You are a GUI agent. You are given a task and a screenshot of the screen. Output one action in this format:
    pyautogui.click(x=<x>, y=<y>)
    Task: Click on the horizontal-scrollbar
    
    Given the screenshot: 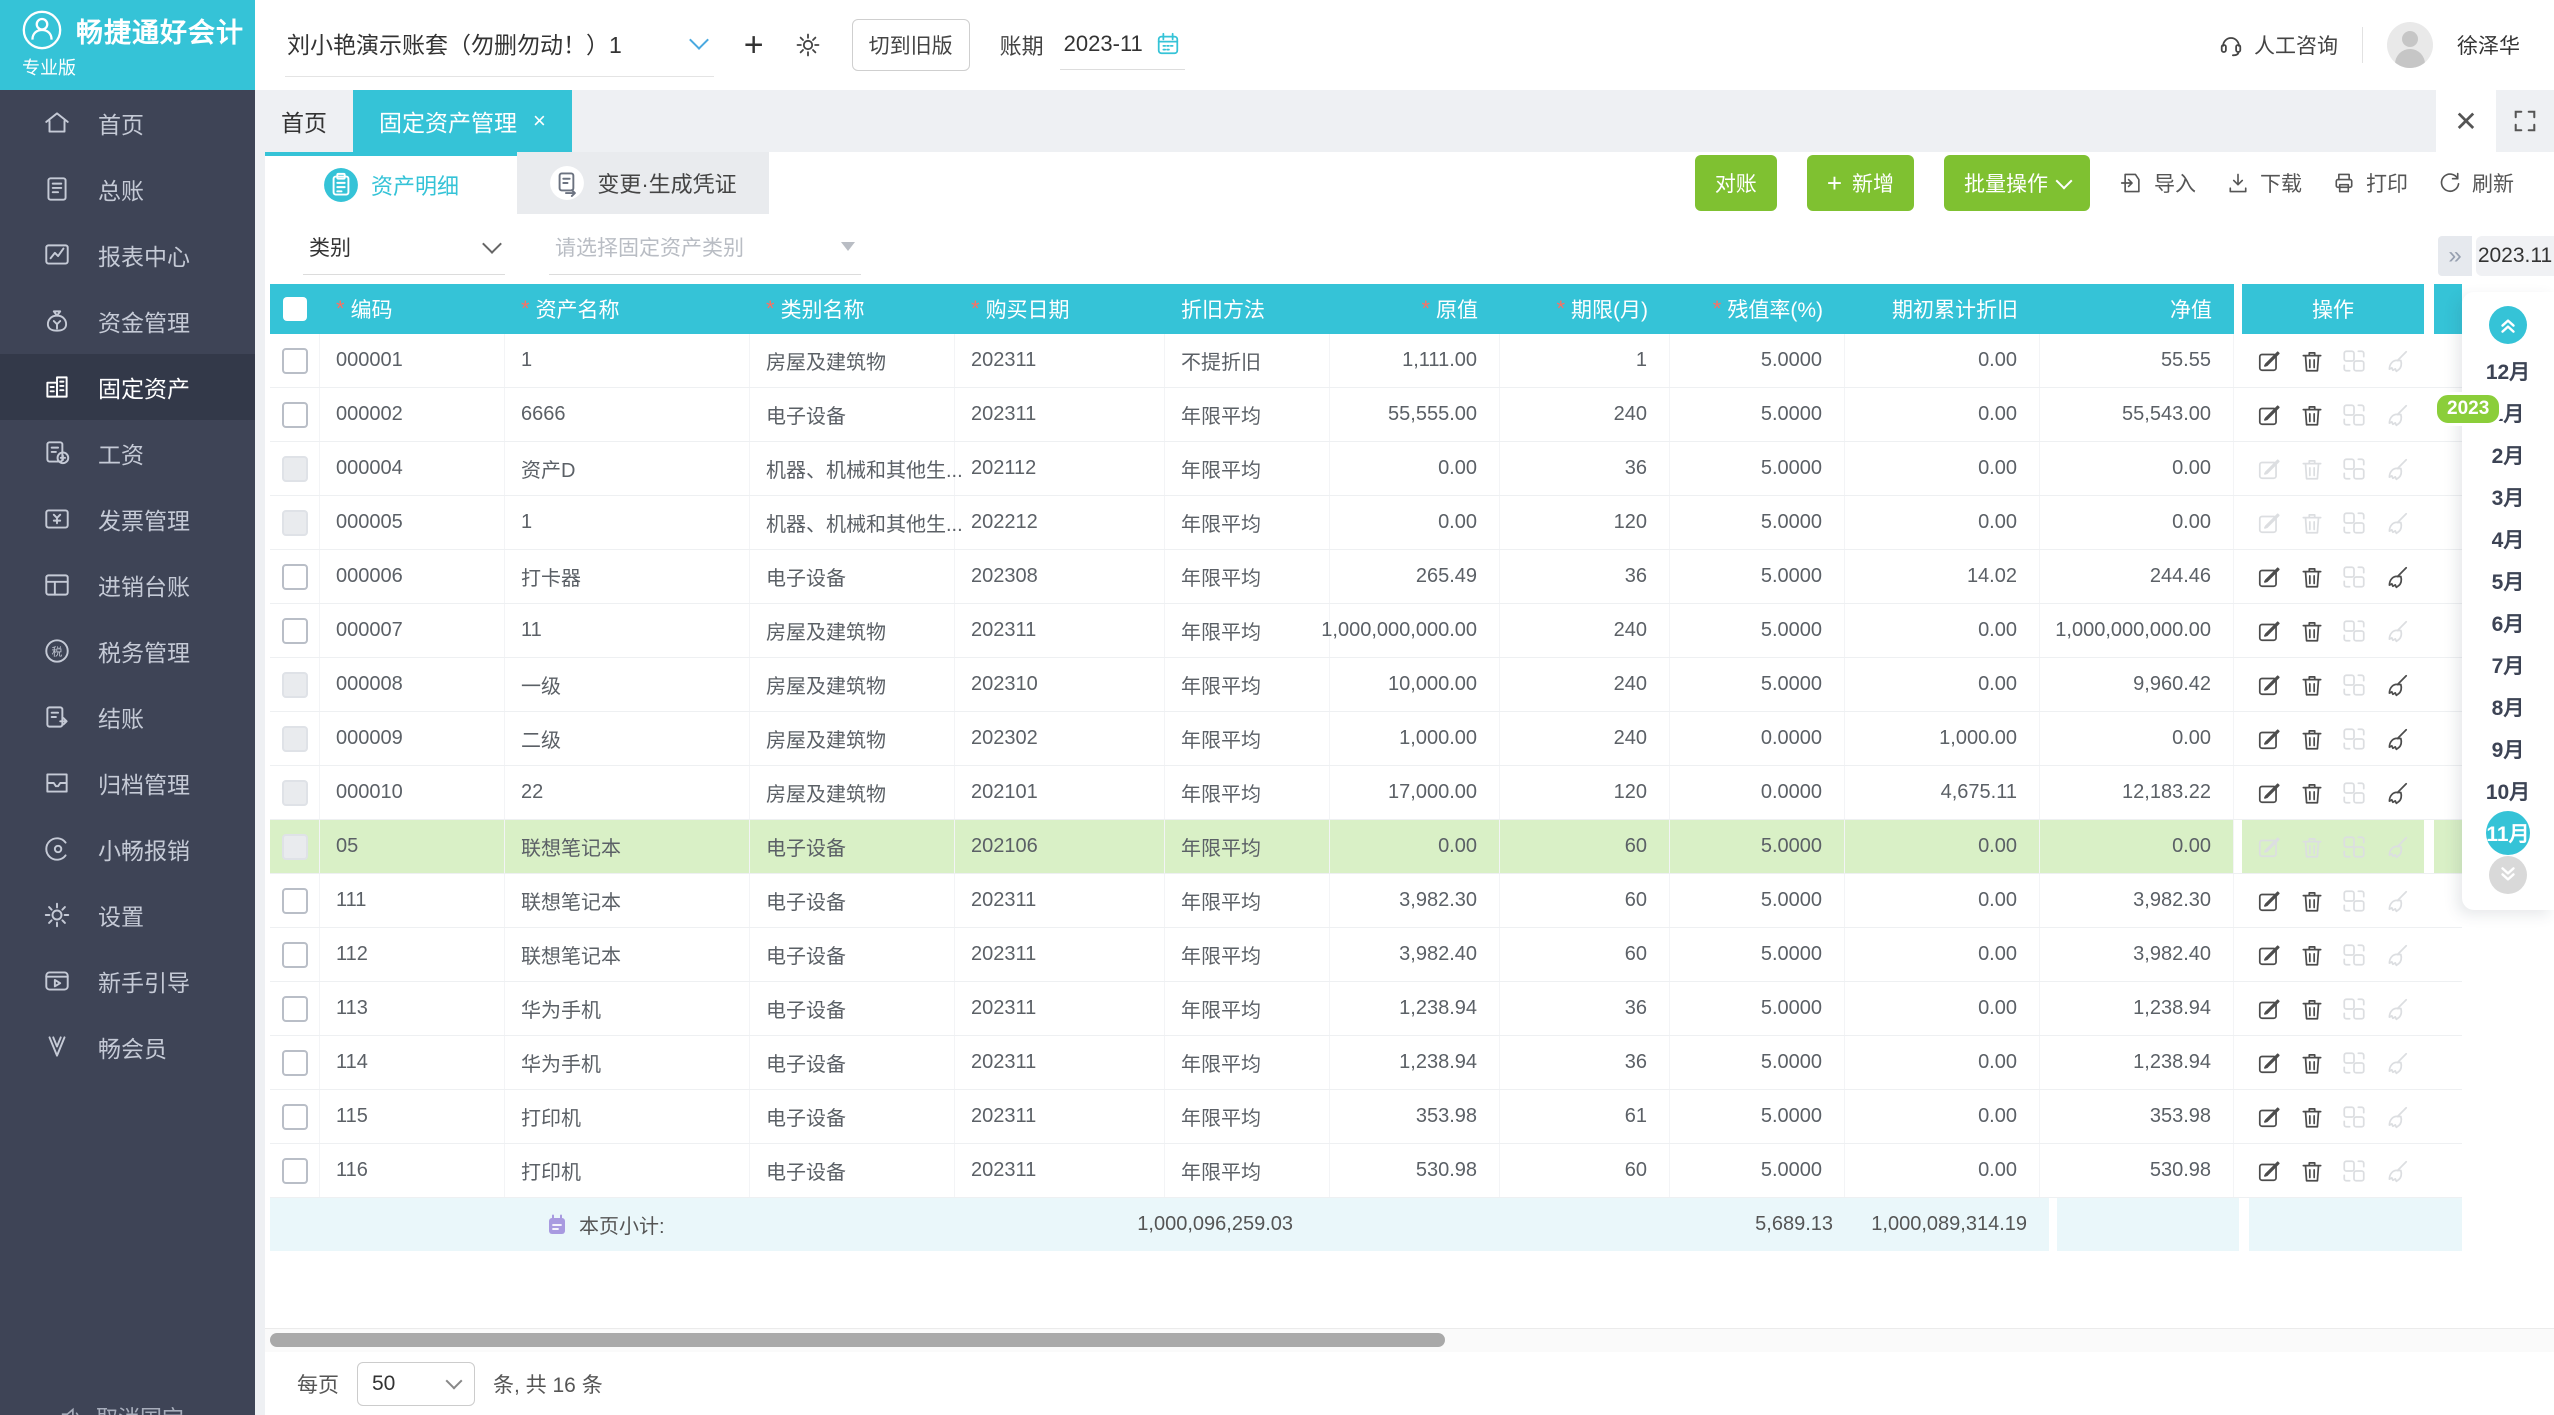 What is the action you would take?
    pyautogui.click(x=857, y=1340)
    